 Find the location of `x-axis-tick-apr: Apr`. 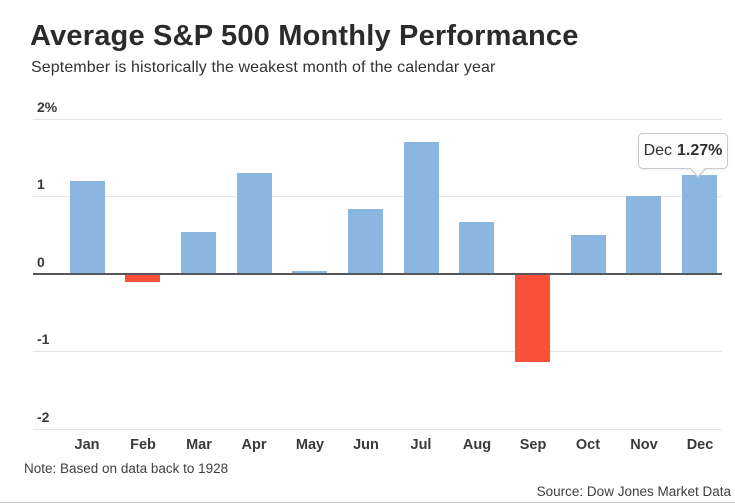

x-axis-tick-apr: Apr is located at coordinates (254, 445).